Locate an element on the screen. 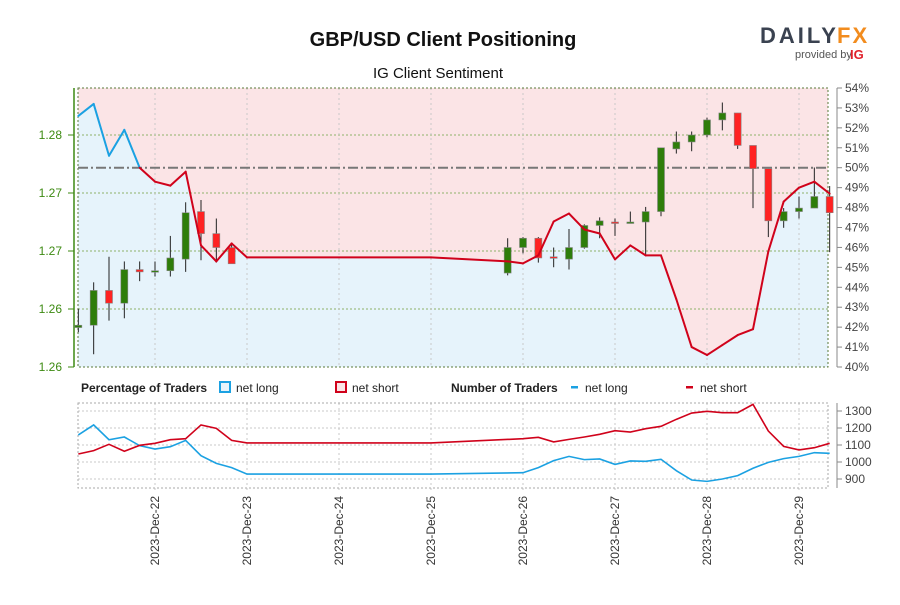 Image resolution: width=900 pixels, height=605 pixels. count-tick-label: 900 is located at coordinates (855, 479).